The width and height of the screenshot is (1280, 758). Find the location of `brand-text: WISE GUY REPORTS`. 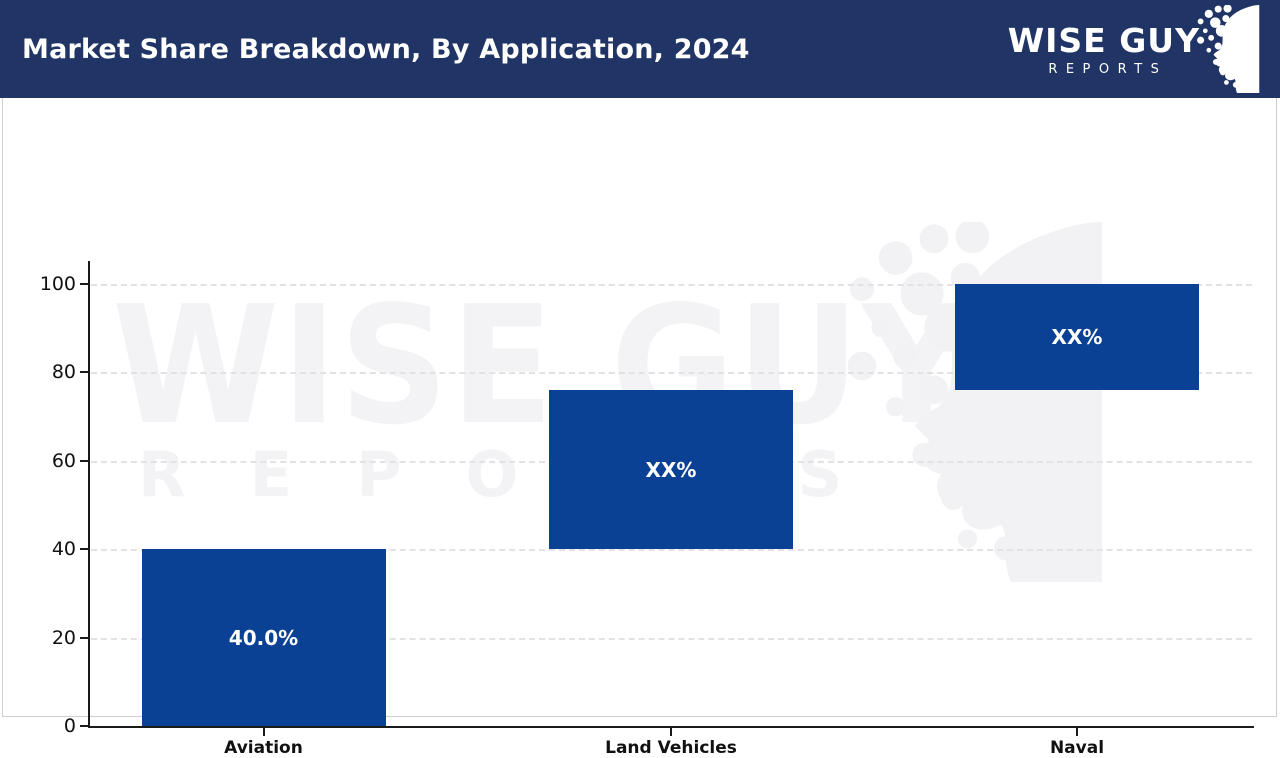

brand-text: WISE GUY REPORTS is located at coordinates (1104, 49).